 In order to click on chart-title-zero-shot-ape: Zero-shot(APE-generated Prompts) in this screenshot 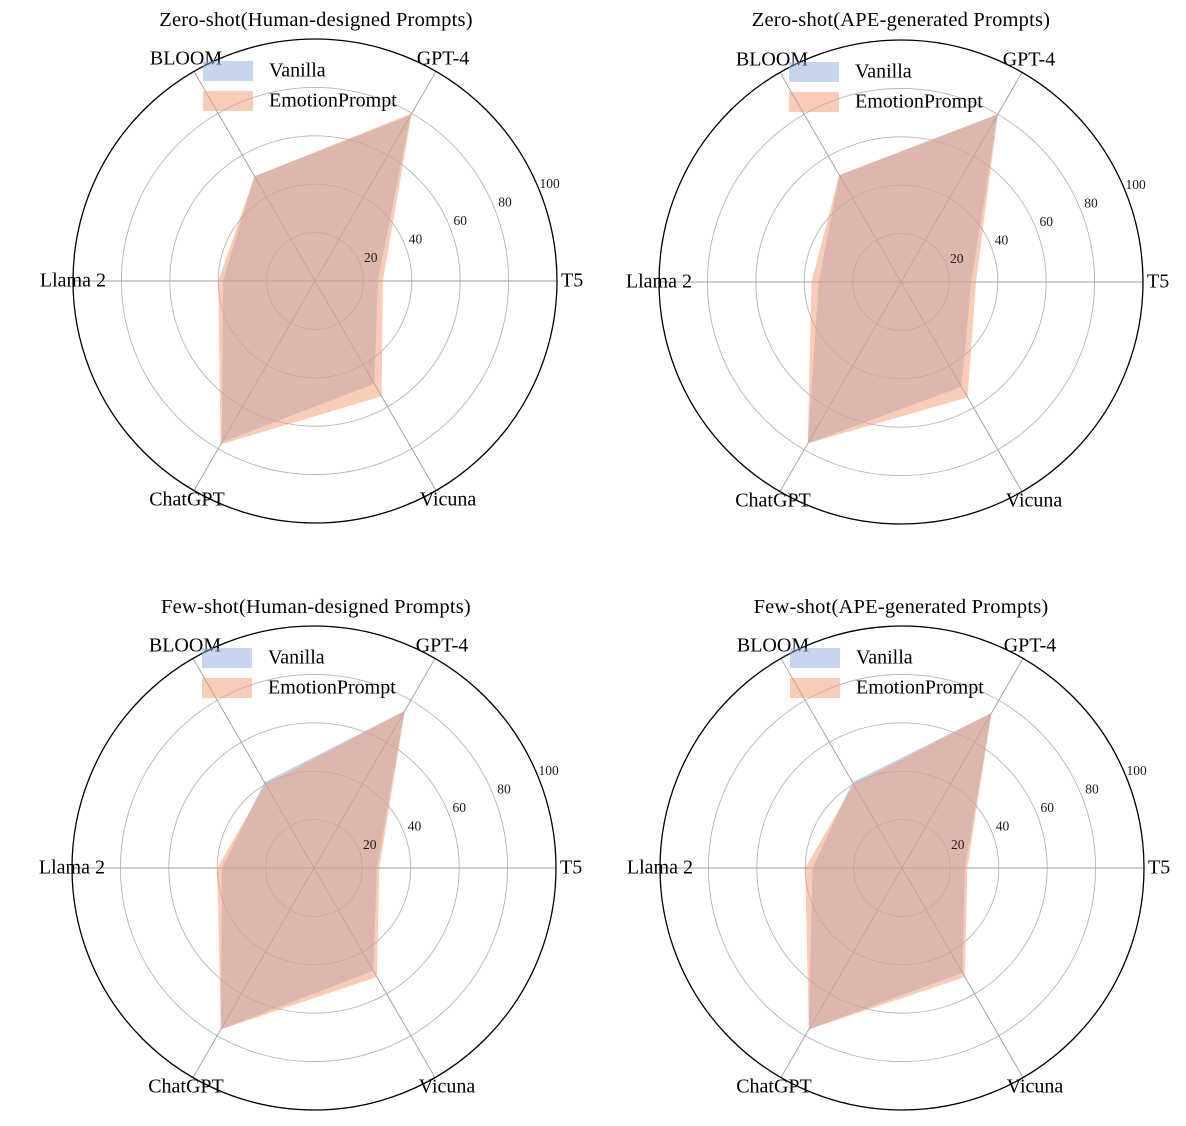, I will do `click(901, 20)`.